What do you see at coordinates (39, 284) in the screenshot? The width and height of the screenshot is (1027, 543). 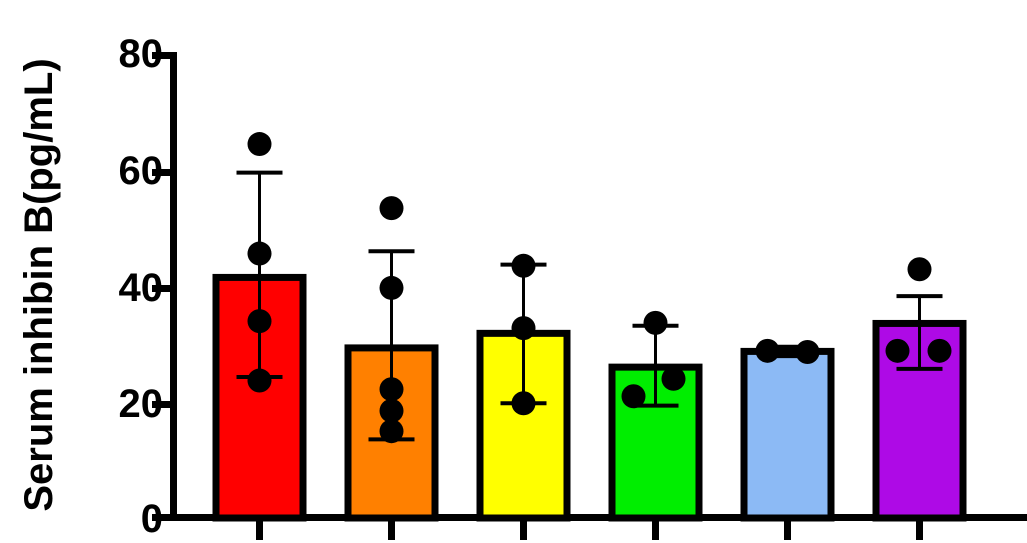 I see `y-axis-label: Serum inhibin B(pg/mL)` at bounding box center [39, 284].